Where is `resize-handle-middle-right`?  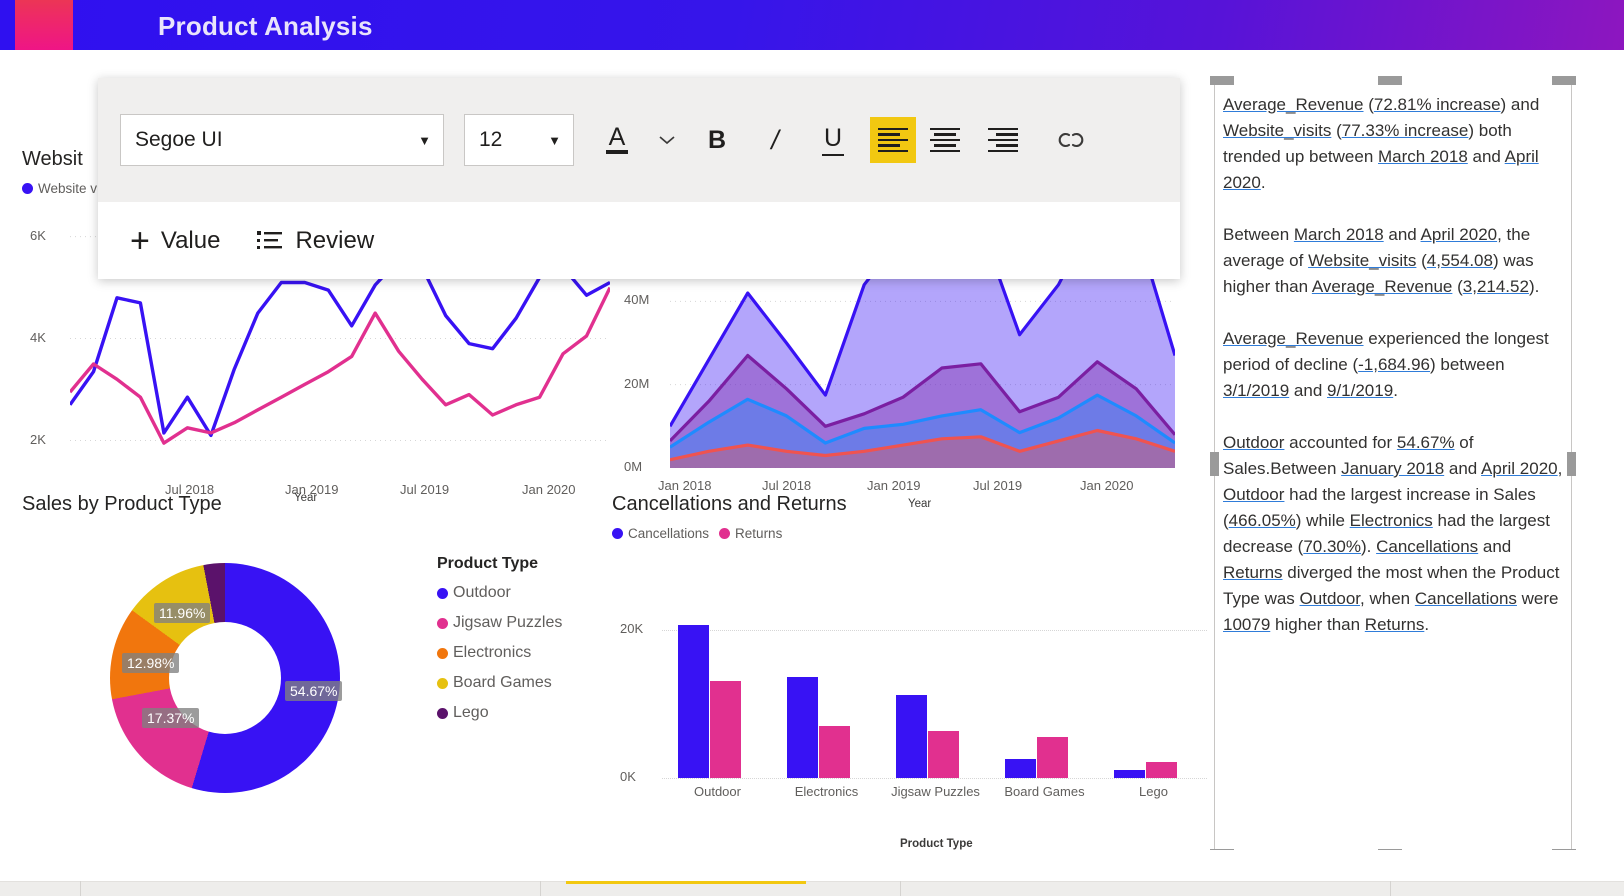
resize-handle-middle-right is located at coordinates (1571, 464).